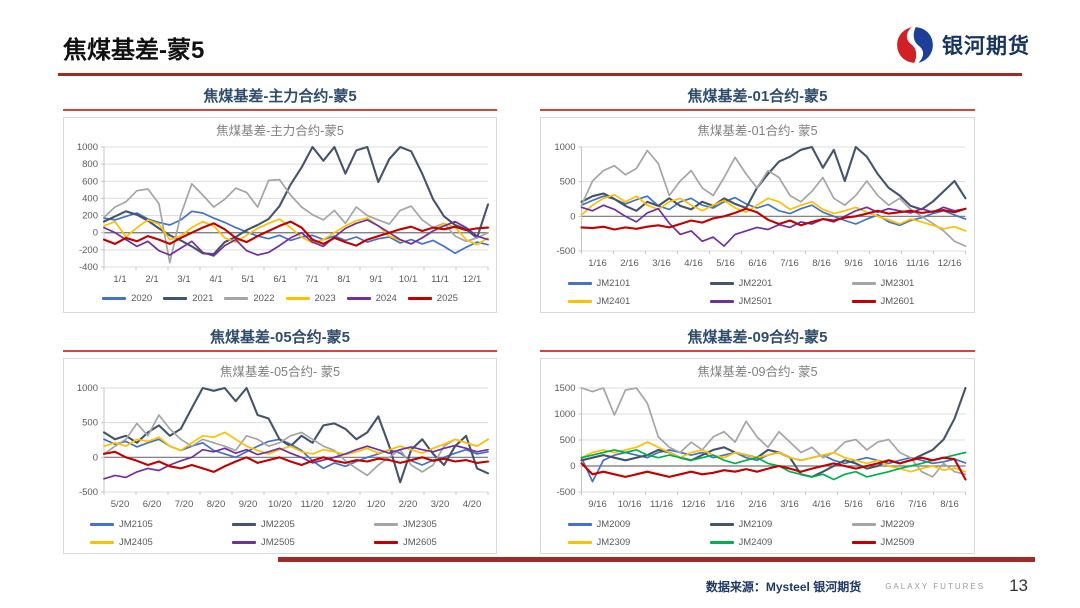 The height and width of the screenshot is (608, 1080). I want to click on chart-inner-title: 焦煤基差-05合约- 蒙5, so click(280, 372).